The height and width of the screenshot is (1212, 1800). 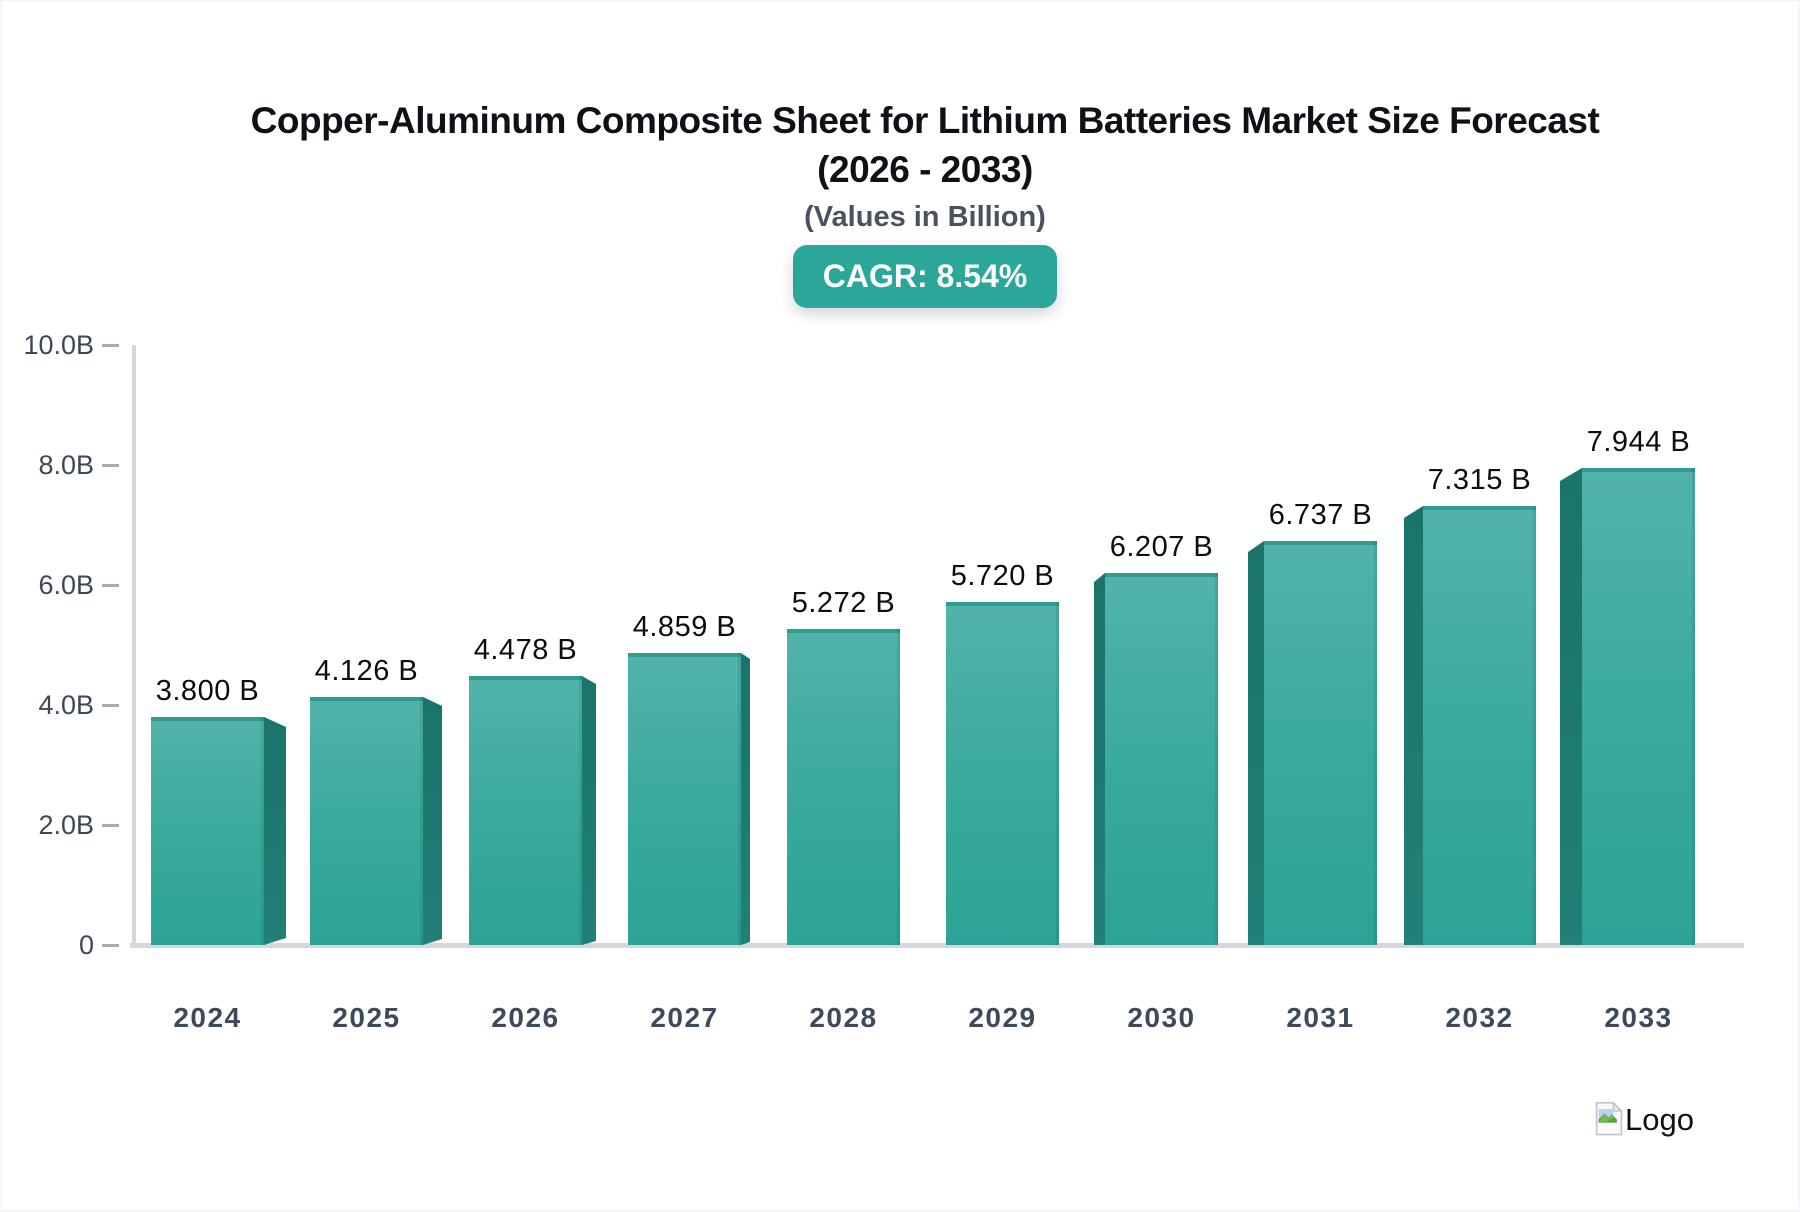 I want to click on x-tick-label-2026: 2026, so click(x=525, y=1017).